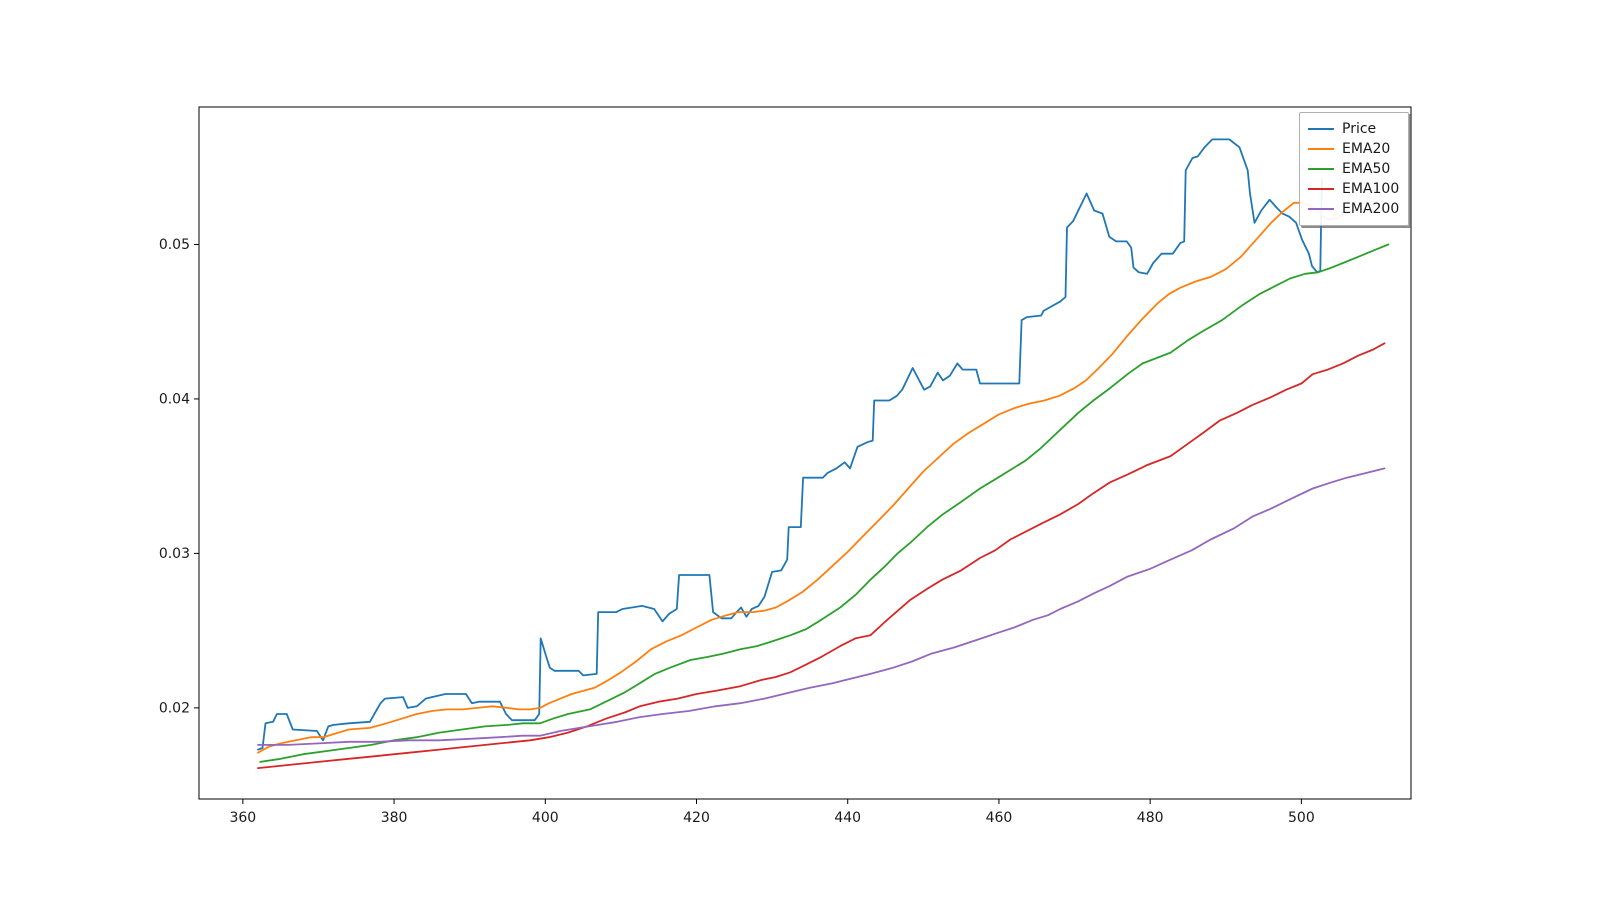  I want to click on ema20-legend-line-sample, so click(1321, 149).